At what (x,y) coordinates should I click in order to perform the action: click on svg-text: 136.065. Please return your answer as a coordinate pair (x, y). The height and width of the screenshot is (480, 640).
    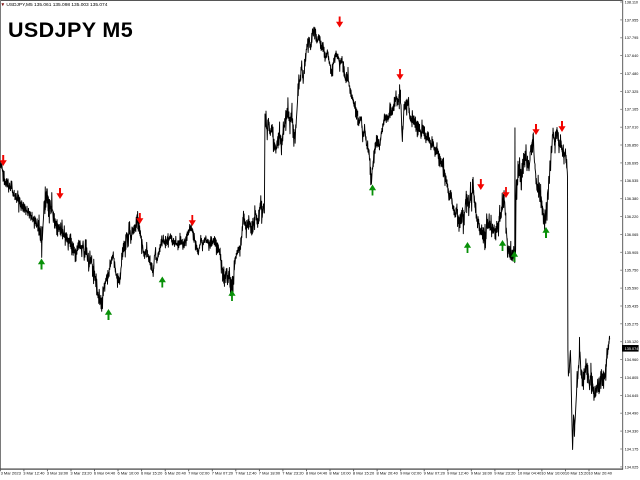
    Looking at the image, I should click on (632, 235).